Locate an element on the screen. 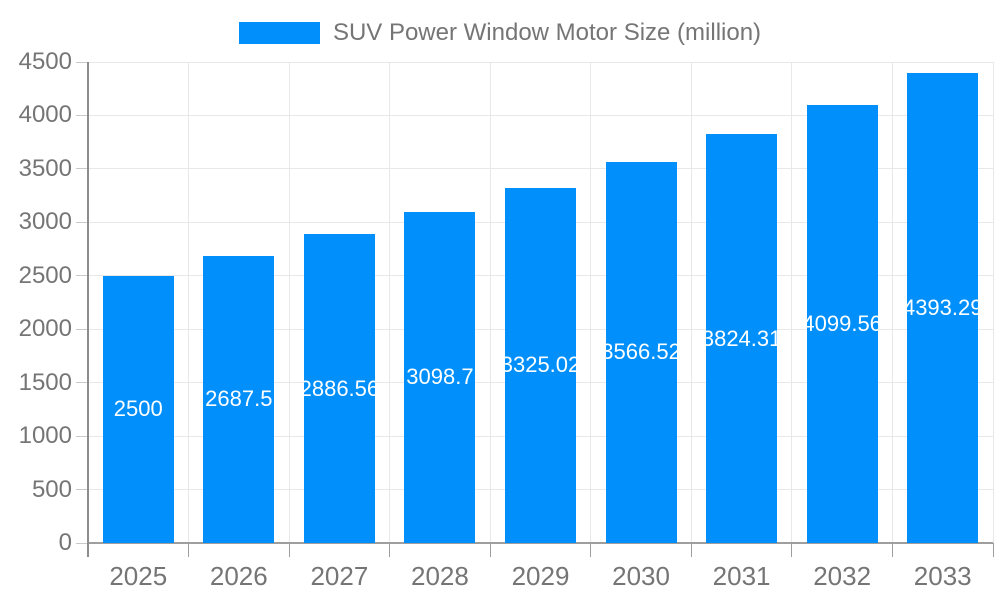 The width and height of the screenshot is (1000, 600). bar-value-label: 4393.29 is located at coordinates (943, 308).